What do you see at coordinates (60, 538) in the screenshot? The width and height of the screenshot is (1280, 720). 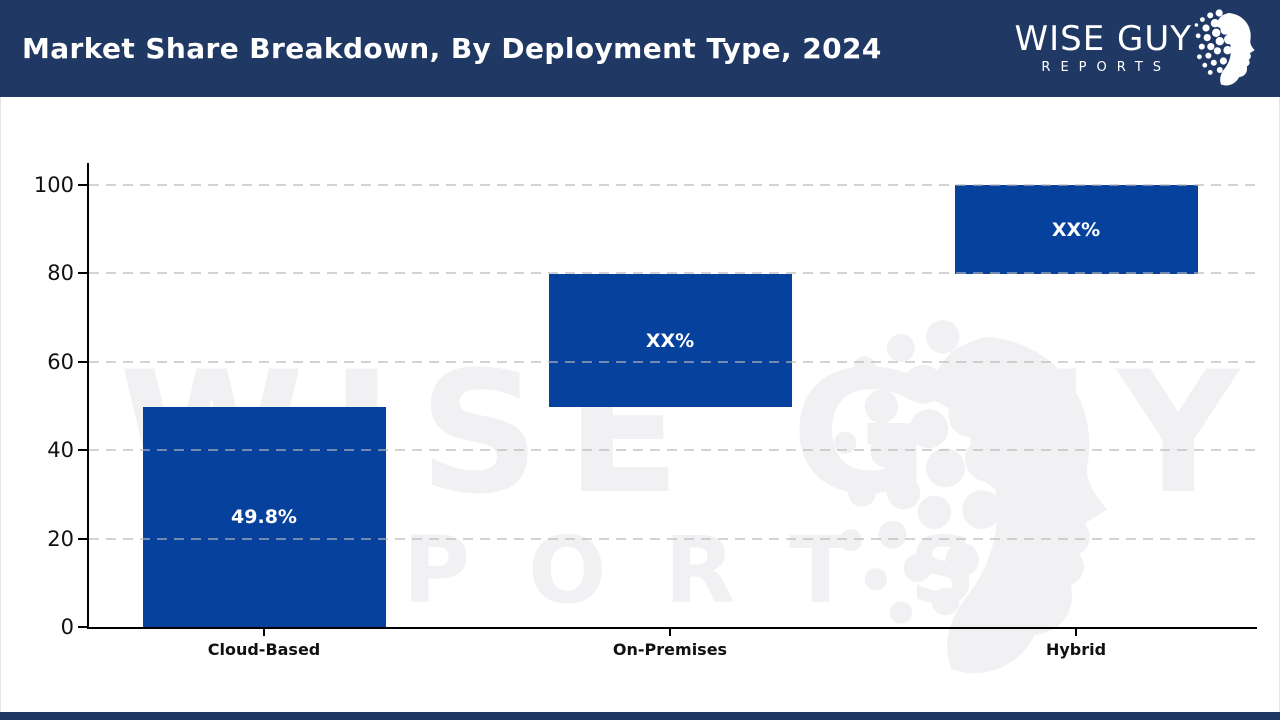 I see `y-tick-label-20: 20` at bounding box center [60, 538].